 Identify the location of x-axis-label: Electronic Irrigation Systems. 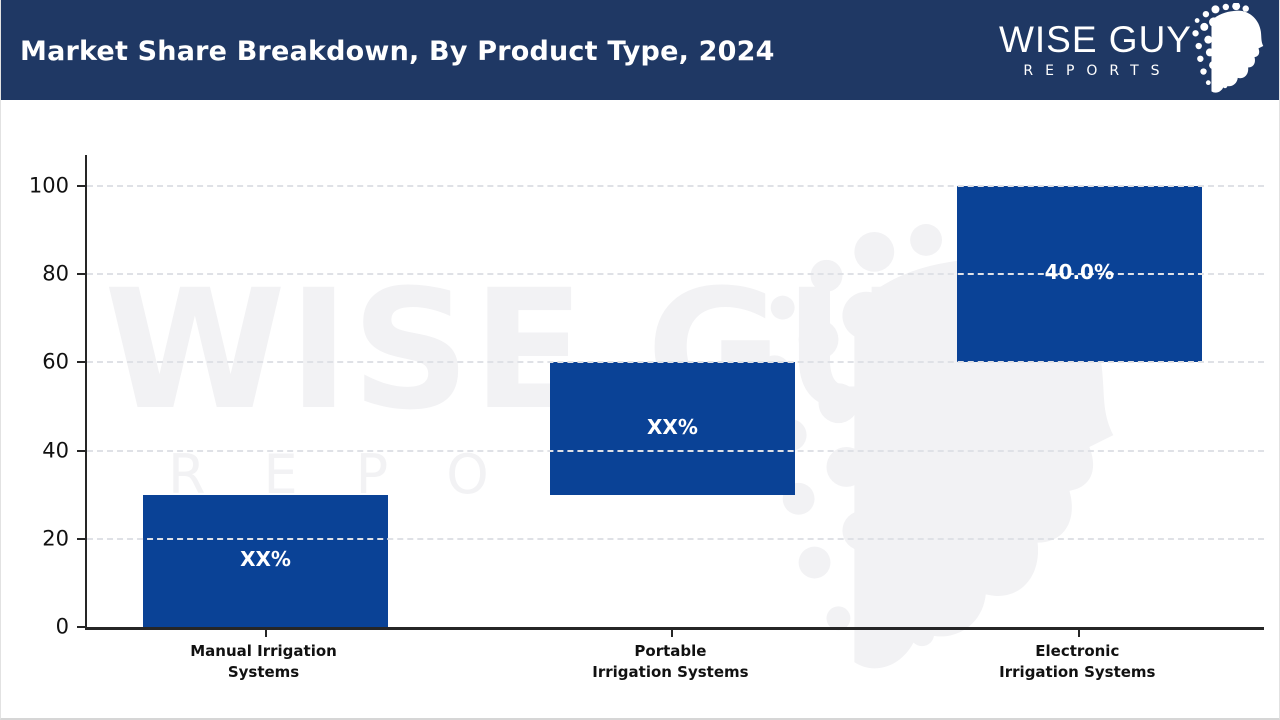
(1077, 662).